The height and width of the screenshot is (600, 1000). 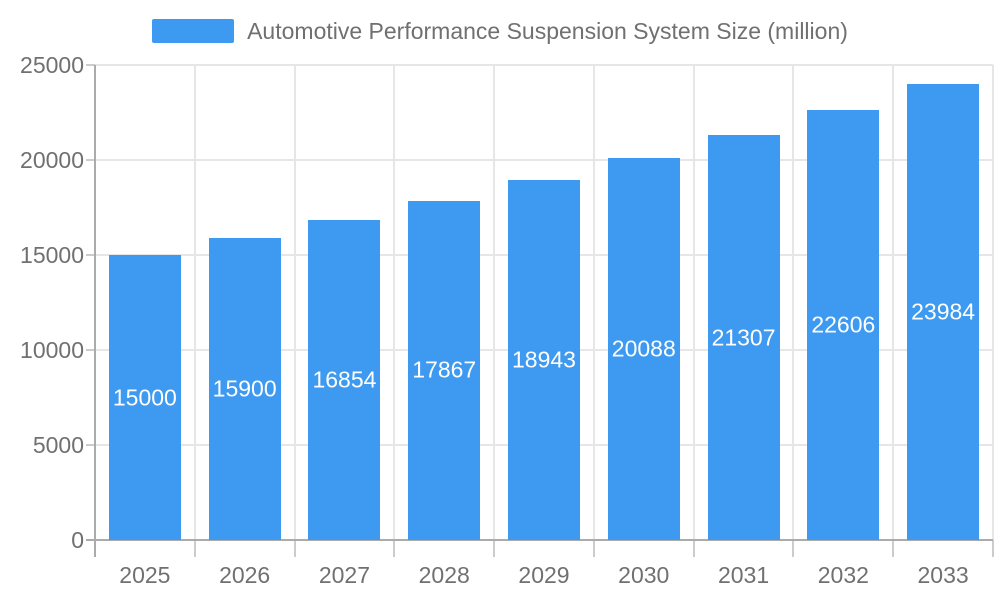 I want to click on y-tick-label: 20000, so click(x=52, y=160).